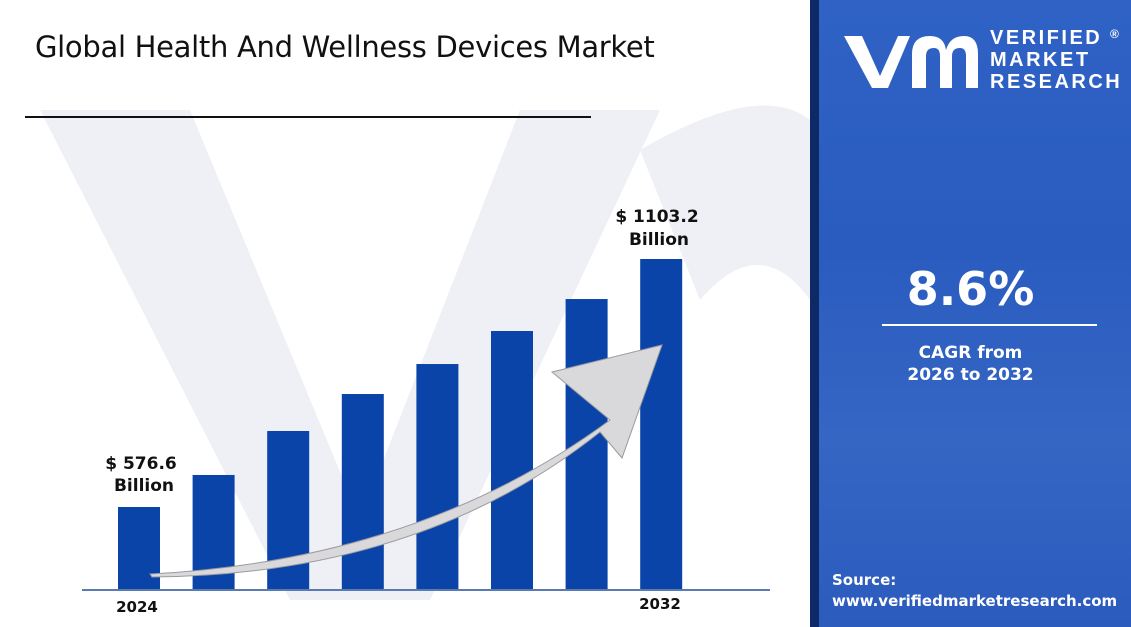 Image resolution: width=1131 pixels, height=627 pixels. I want to click on cagr-label-line2: 2026 to 2032, so click(970, 375).